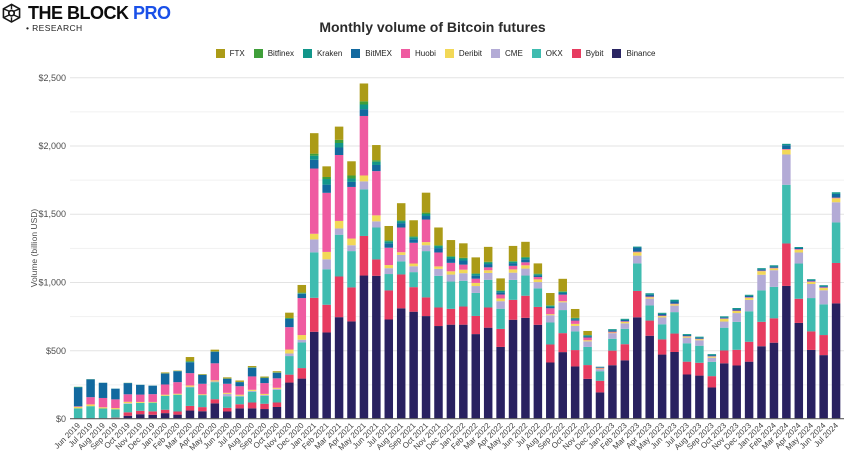 This screenshot has height=470, width=865. Describe the element at coordinates (61, 419) in the screenshot. I see `svg-text: $0` at that location.